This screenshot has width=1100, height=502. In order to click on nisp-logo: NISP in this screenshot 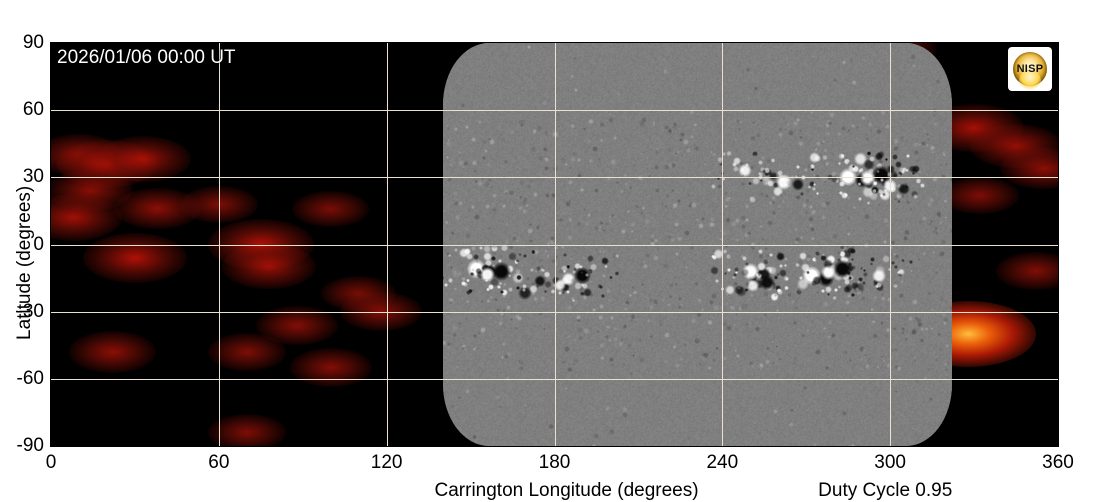, I will do `click(1030, 70)`.